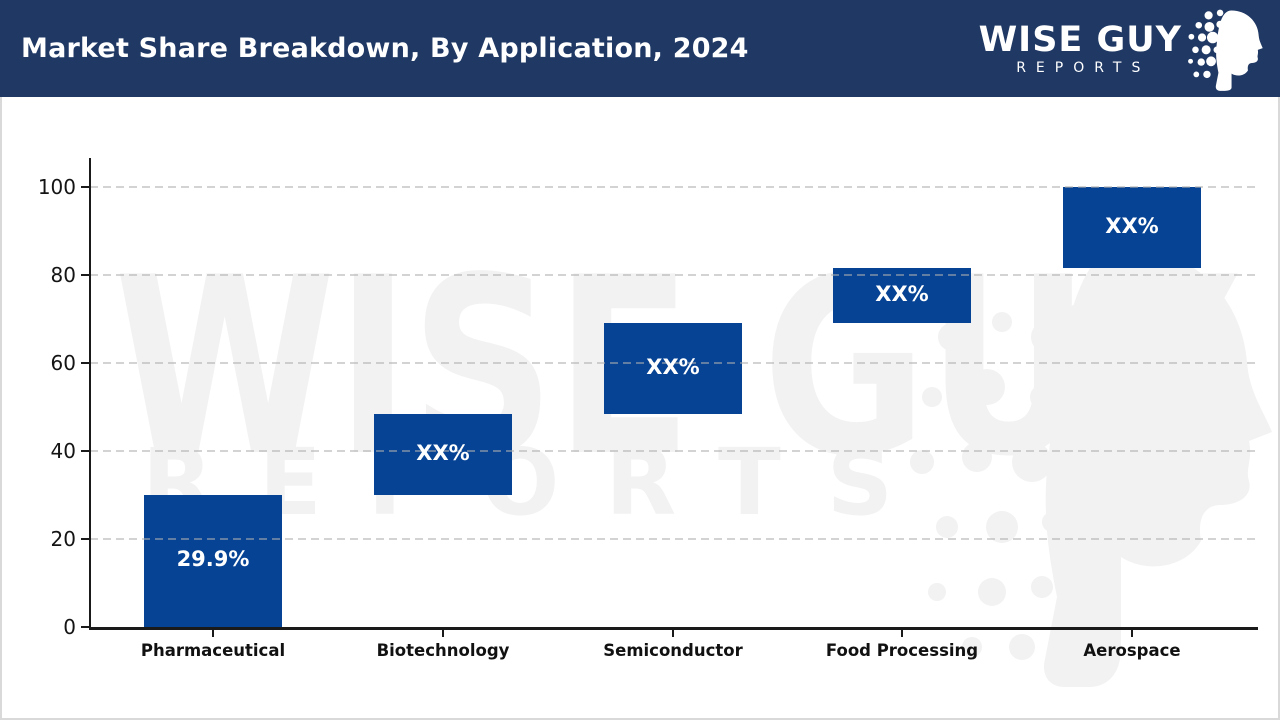  Describe the element at coordinates (1080, 39) in the screenshot. I see `logo-line1: WISE GUY` at that location.